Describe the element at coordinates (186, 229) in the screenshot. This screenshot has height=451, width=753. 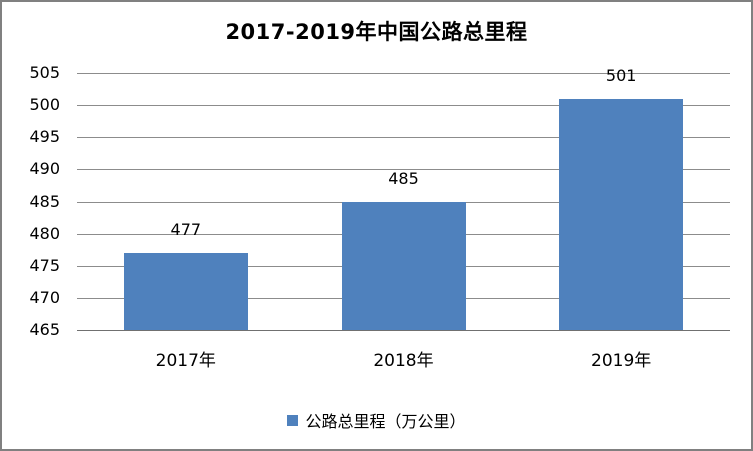
I see `bar-value-label-2017年: 477` at that location.